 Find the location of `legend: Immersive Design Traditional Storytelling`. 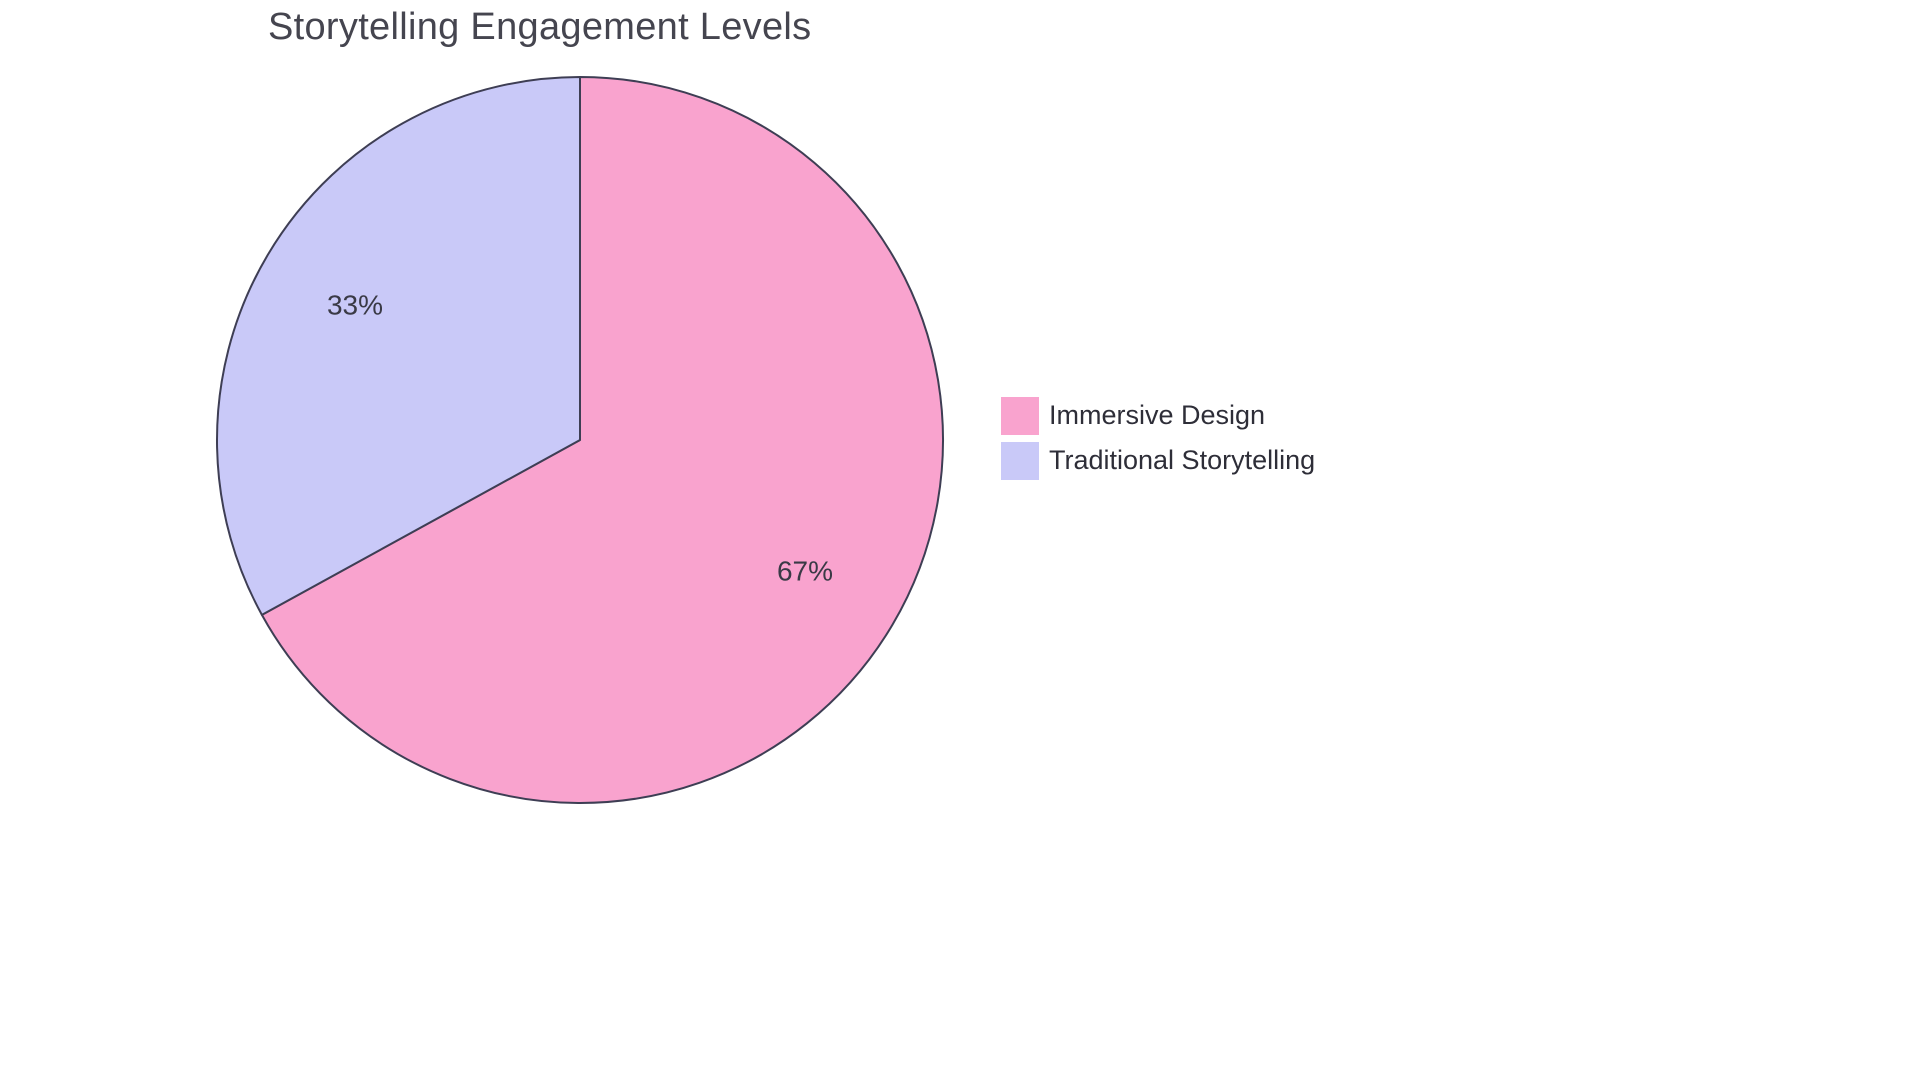

legend: Immersive Design Traditional Storytelling is located at coordinates (1158, 438).